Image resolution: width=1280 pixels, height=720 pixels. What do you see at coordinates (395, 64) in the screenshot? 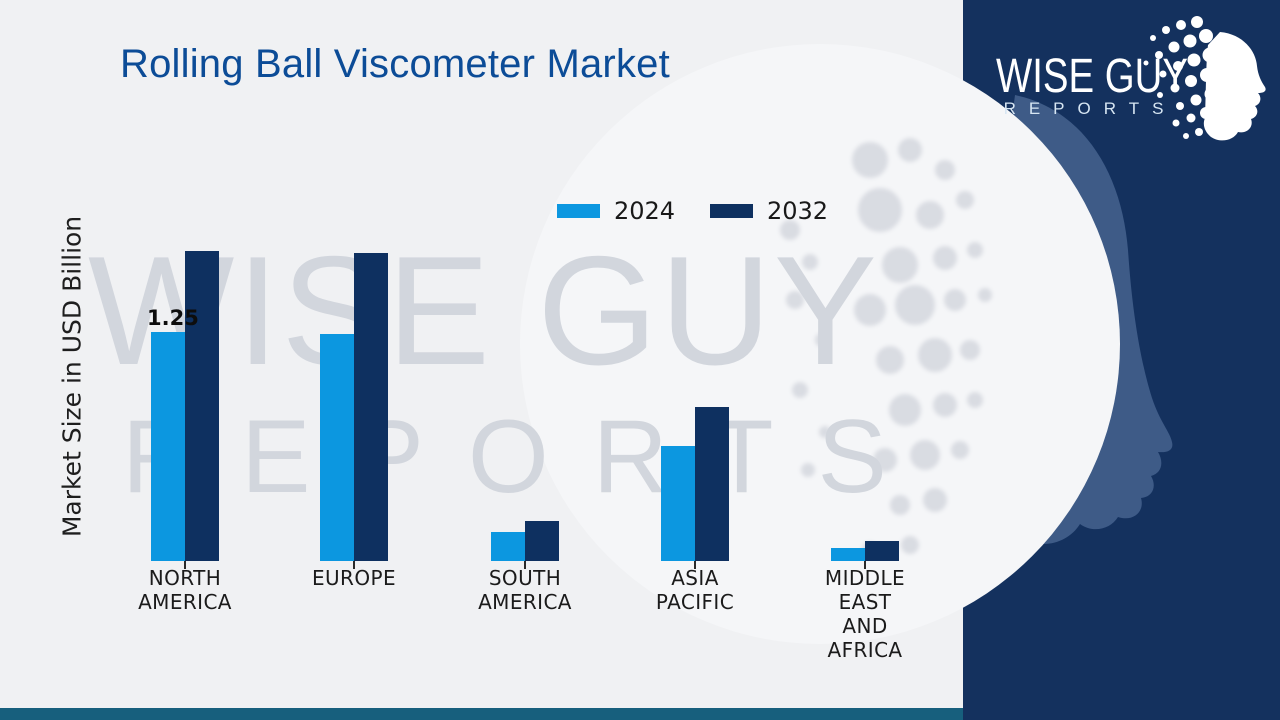
I see `page-title: Rolling Ball Viscometer Market` at bounding box center [395, 64].